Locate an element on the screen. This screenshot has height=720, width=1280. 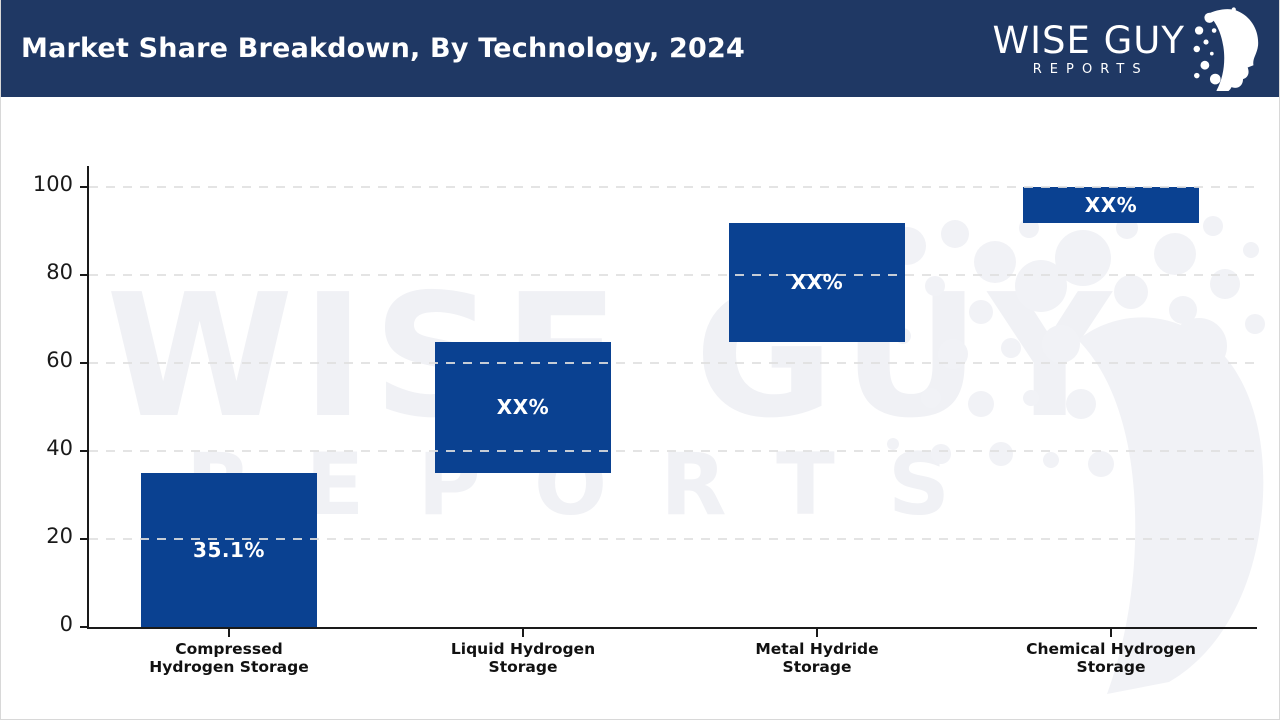
logo-reports-label: REPORTS is located at coordinates (1090, 69).